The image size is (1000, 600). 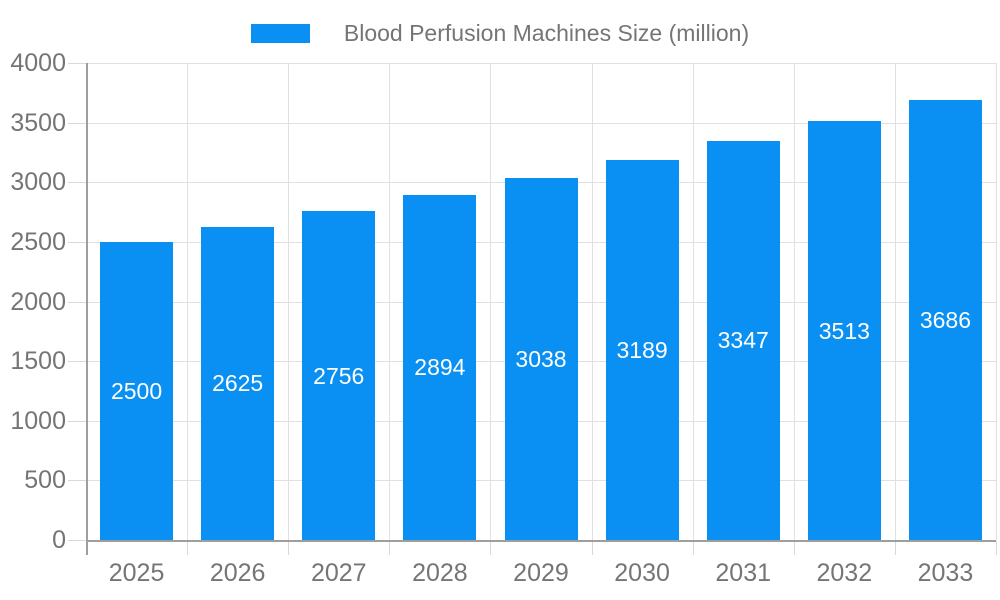 What do you see at coordinates (38, 301) in the screenshot?
I see `y-axis-tick-label: 2000` at bounding box center [38, 301].